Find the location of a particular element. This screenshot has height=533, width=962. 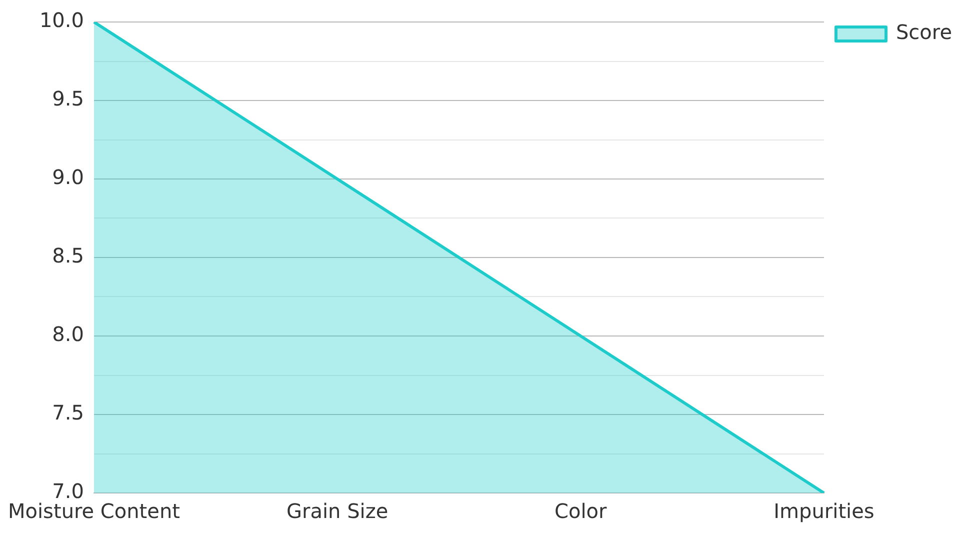

y-tick-label: 9.0 is located at coordinates (68, 177).